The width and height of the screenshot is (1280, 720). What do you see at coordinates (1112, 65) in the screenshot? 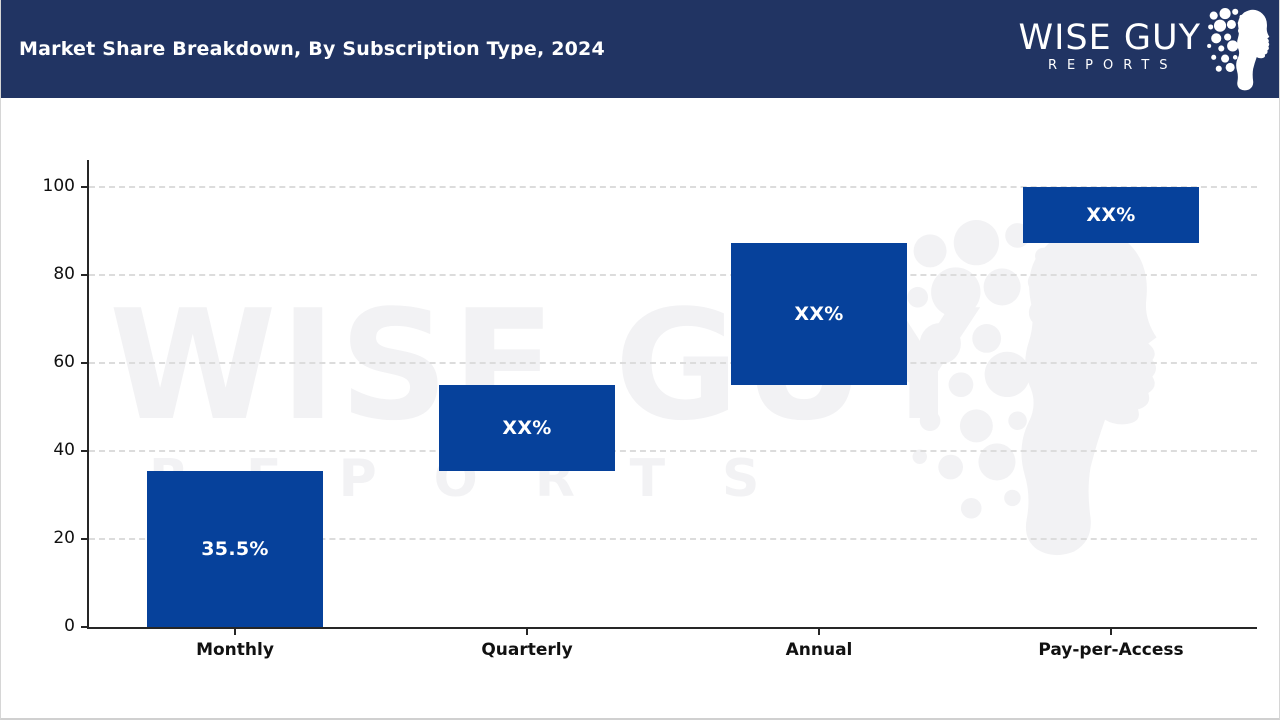
I see `logo-wordmark-line2: REPORTS` at bounding box center [1112, 65].